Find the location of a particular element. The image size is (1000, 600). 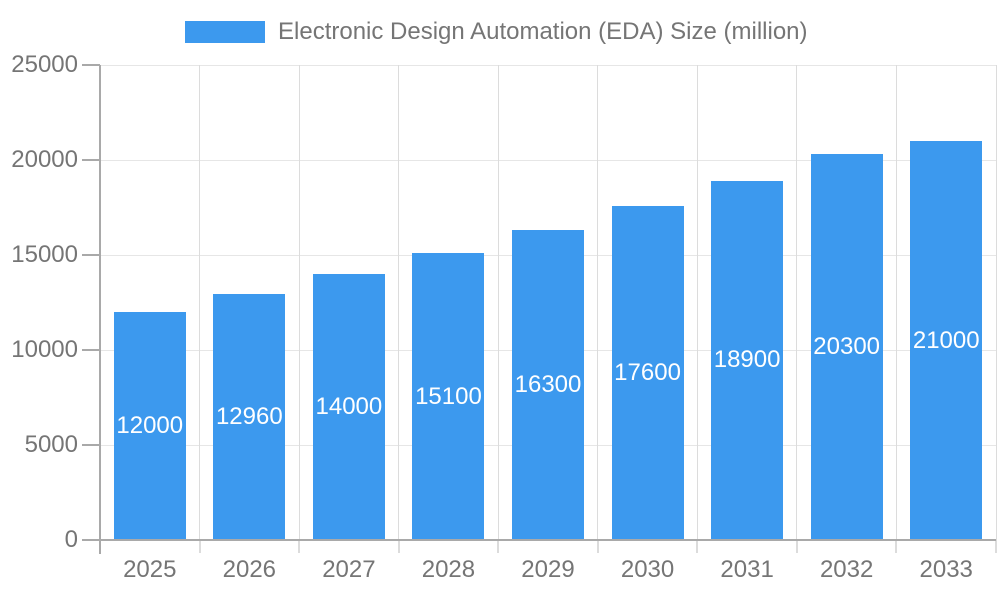

bar-value-label: 17600 is located at coordinates (647, 372).